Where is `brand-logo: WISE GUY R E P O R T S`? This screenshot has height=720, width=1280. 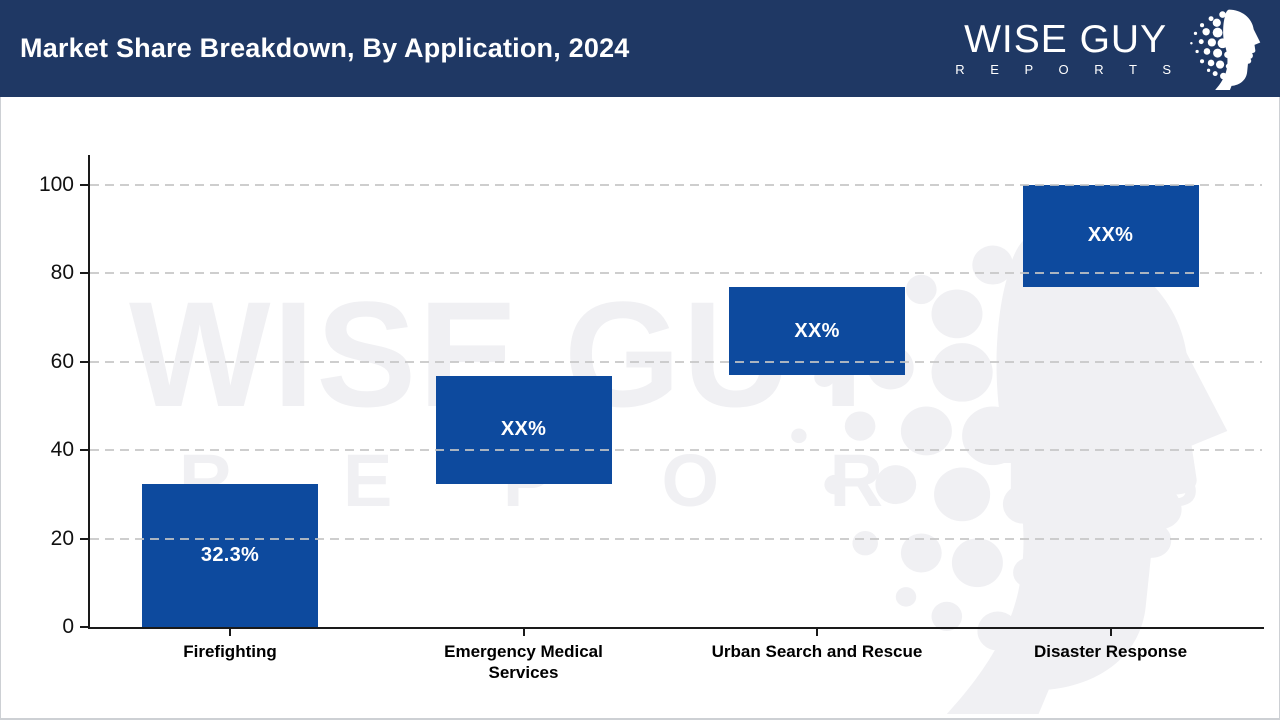
brand-logo: WISE GUY R E P O R T S is located at coordinates (1107, 49).